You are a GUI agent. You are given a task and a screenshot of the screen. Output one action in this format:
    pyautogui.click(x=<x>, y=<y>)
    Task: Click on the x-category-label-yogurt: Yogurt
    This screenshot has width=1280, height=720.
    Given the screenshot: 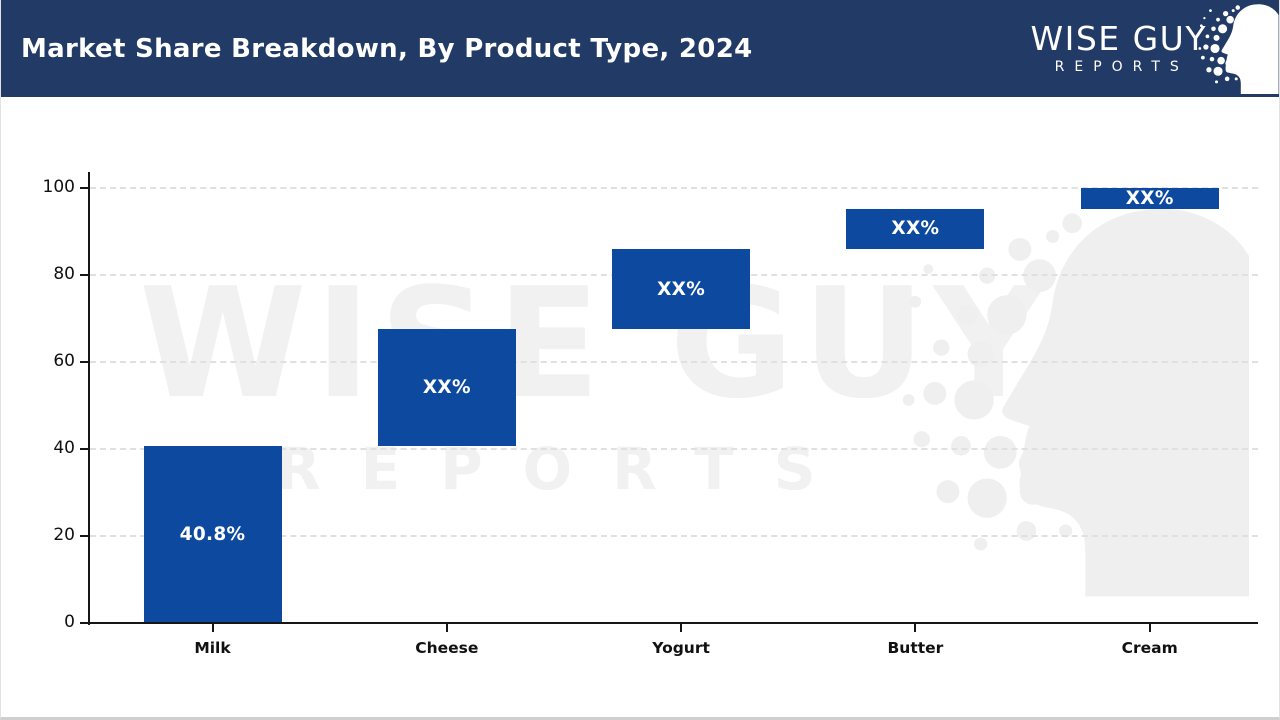 What is the action you would take?
    pyautogui.click(x=681, y=648)
    